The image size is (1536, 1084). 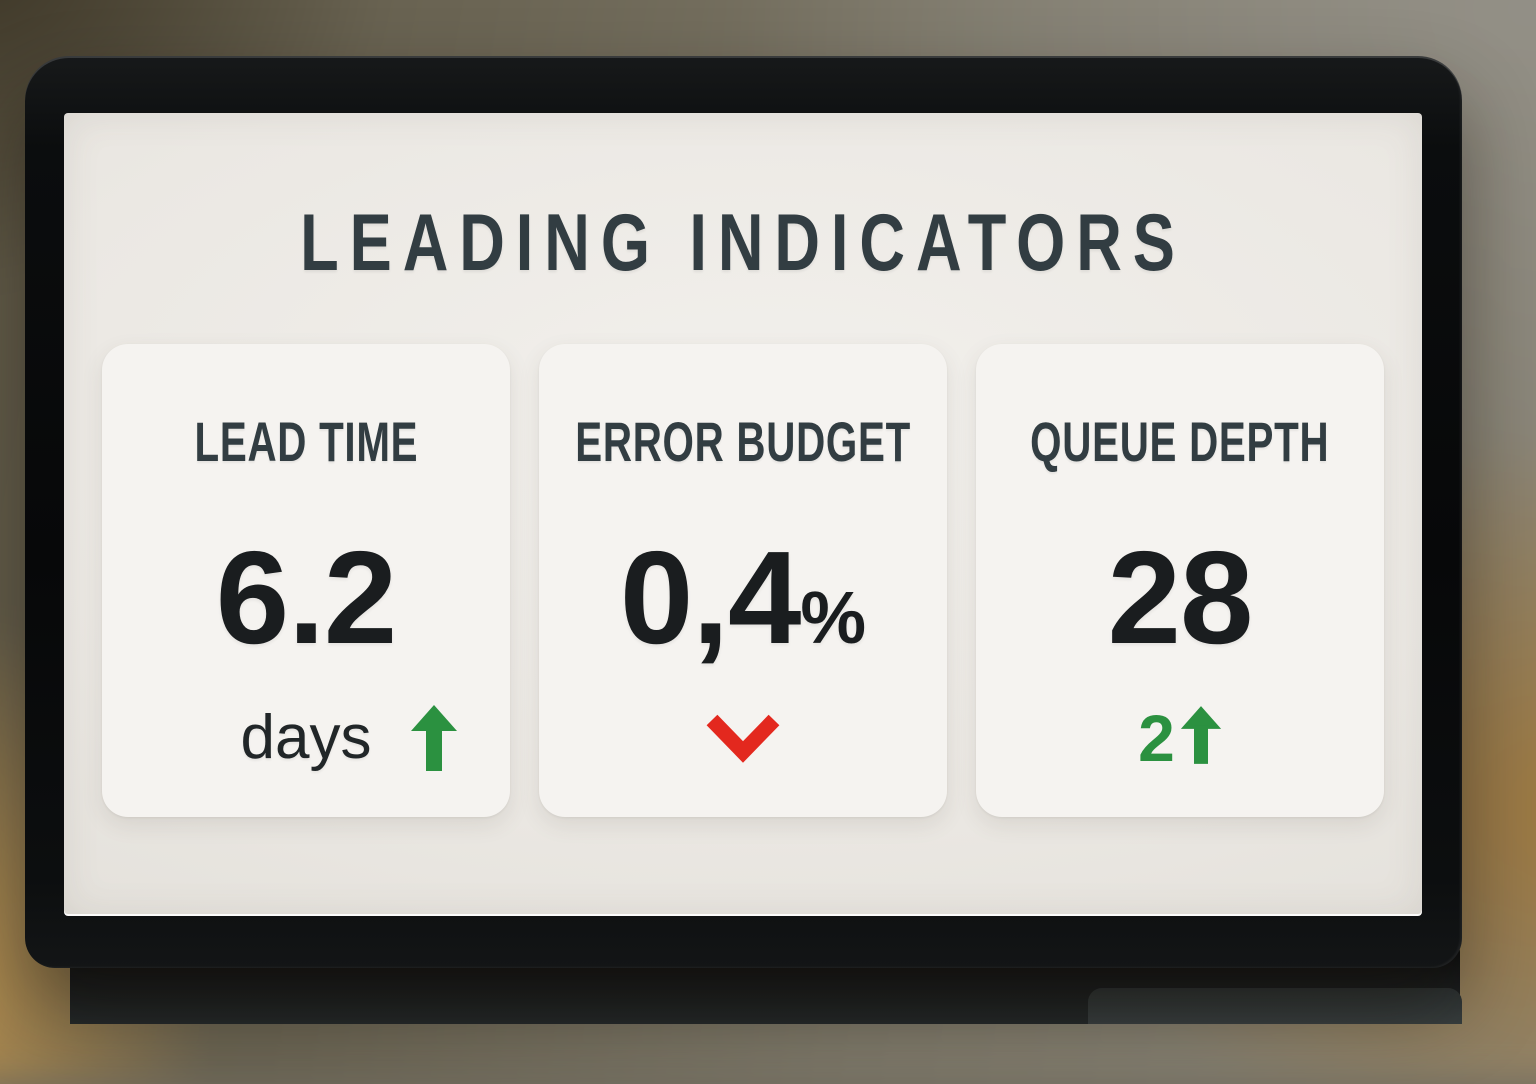 I want to click on laptop-hinge, so click(x=1275, y=1006).